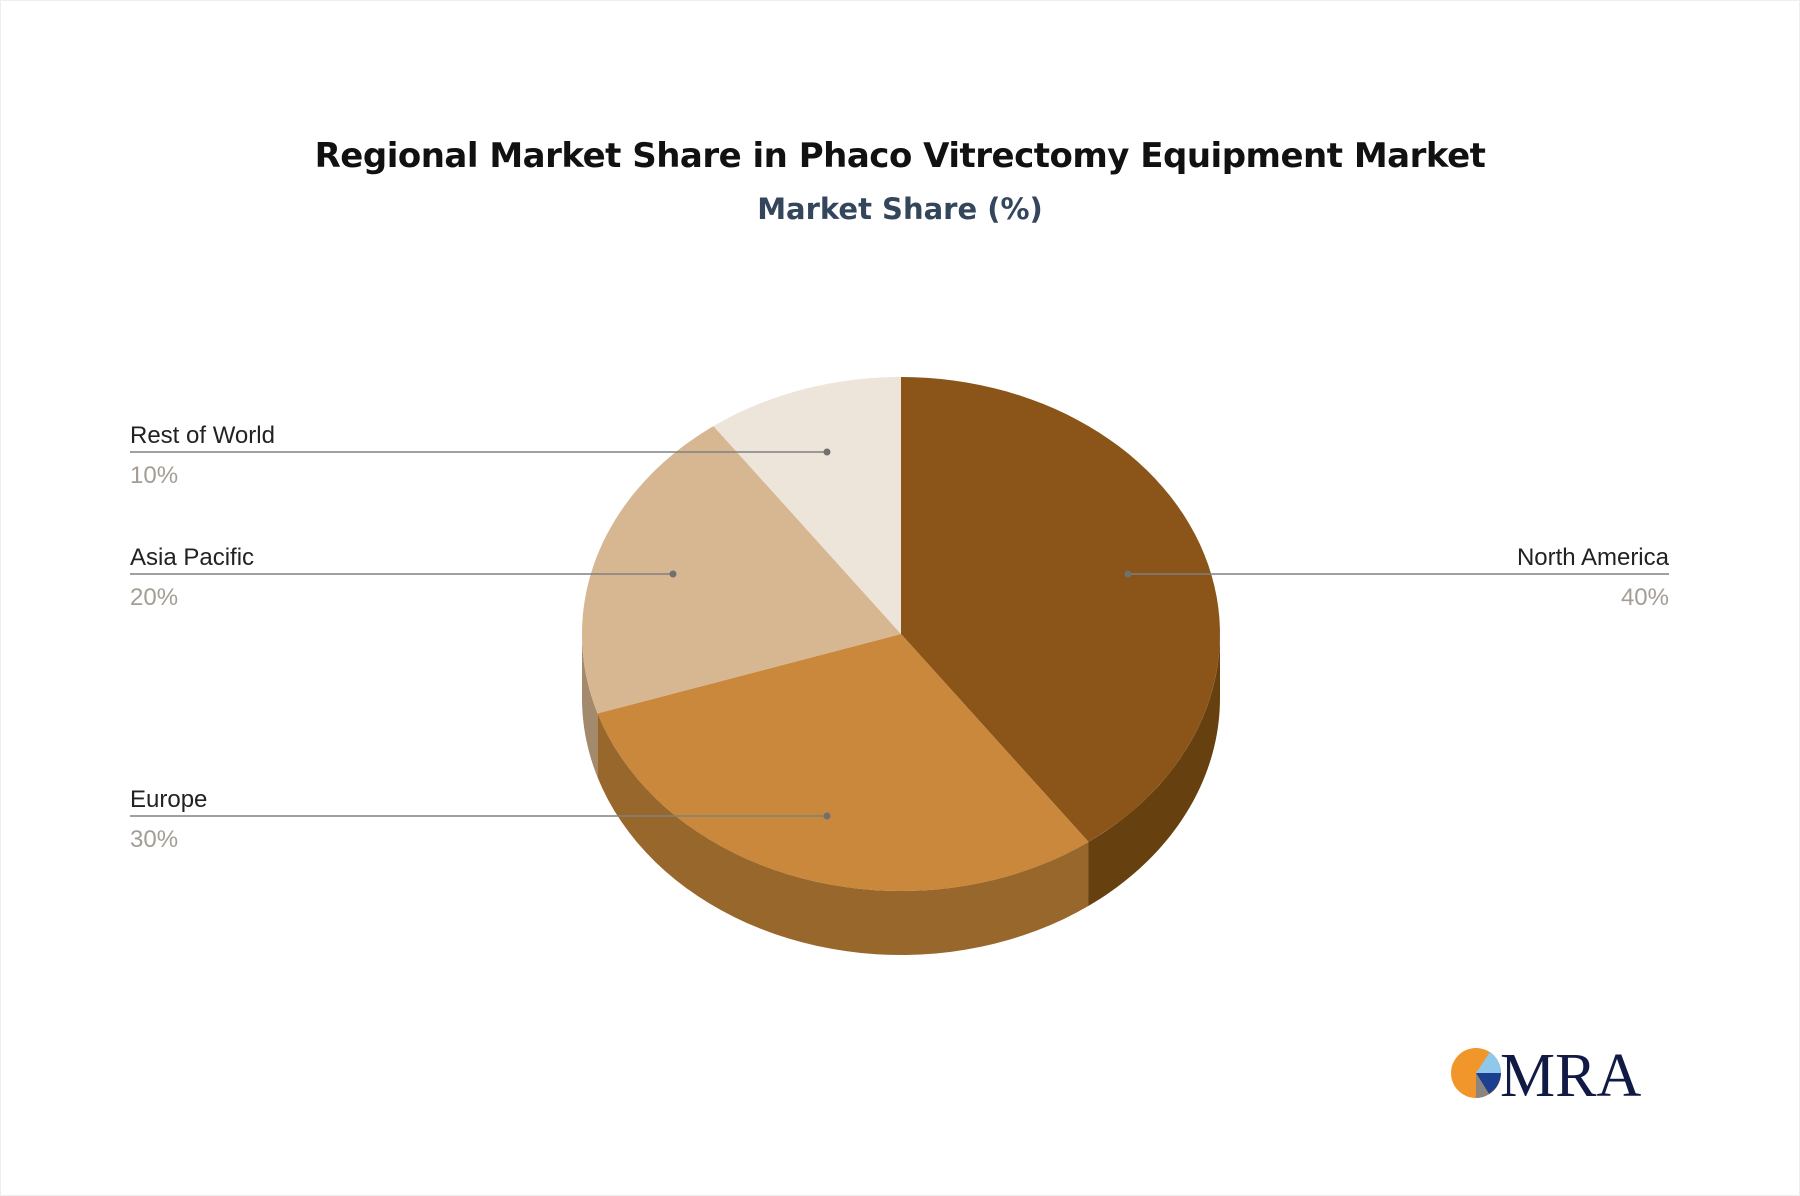 The image size is (1800, 1196). I want to click on pie-slice-europe, so click(843, 762).